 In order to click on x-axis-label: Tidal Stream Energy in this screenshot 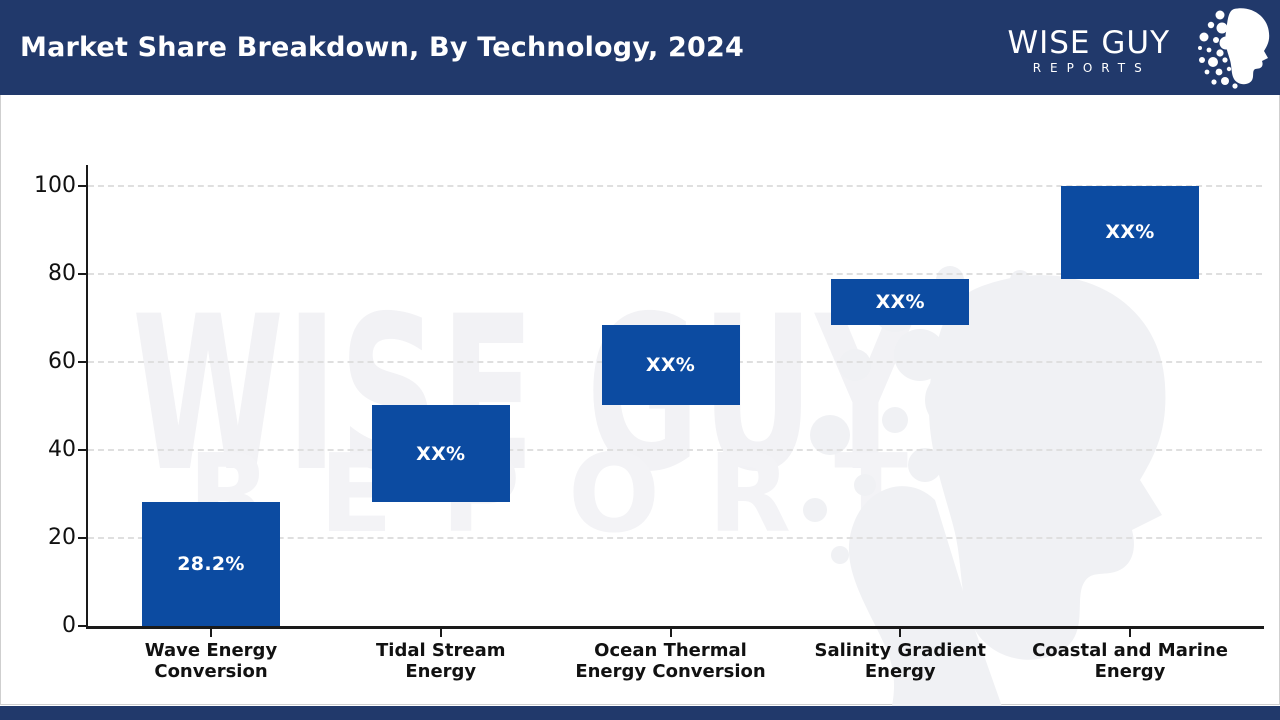, I will do `click(441, 661)`.